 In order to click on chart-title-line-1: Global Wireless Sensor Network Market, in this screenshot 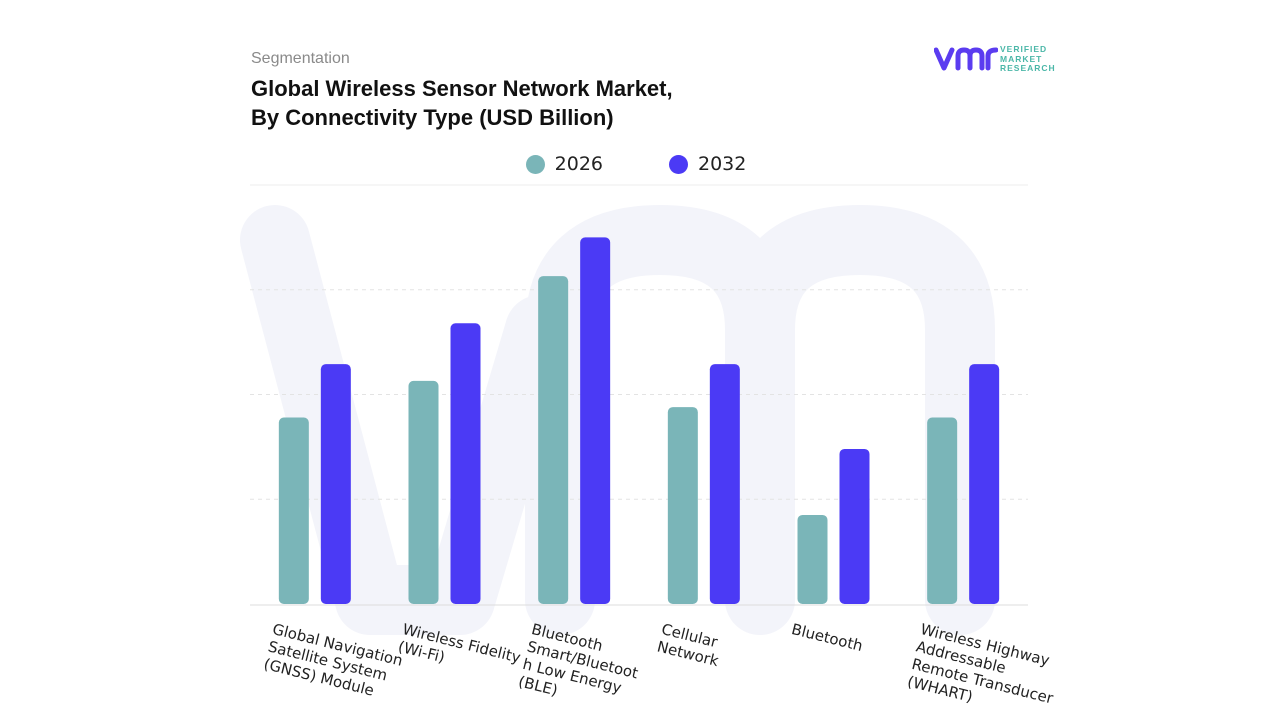, I will do `click(462, 88)`.